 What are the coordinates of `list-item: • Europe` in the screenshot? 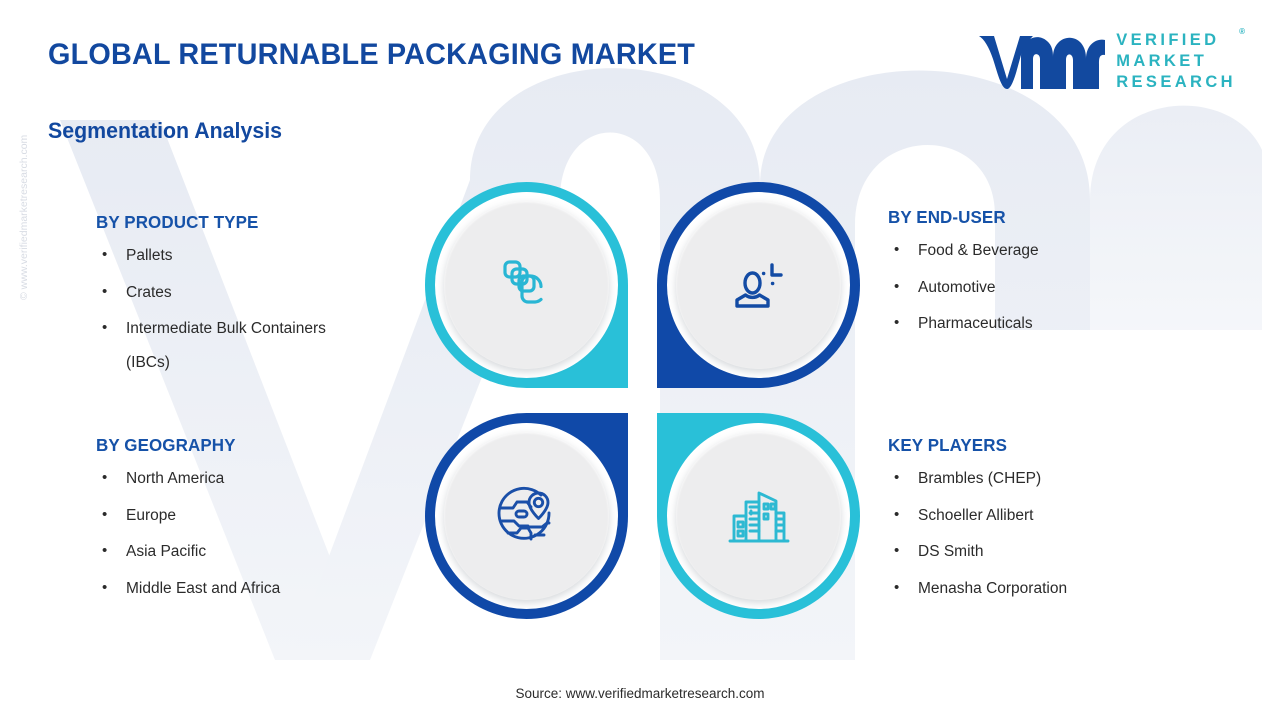 It's located at (261, 514).